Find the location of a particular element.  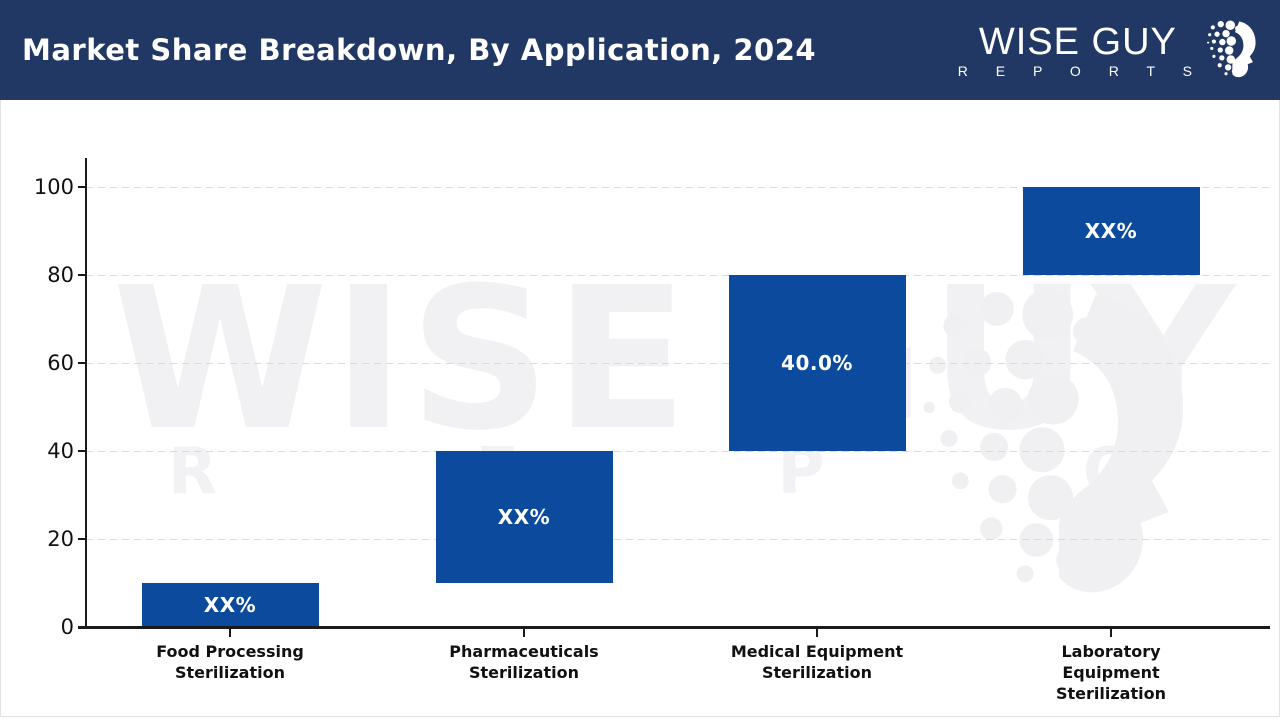

category-label: Laboratory Equipment Sterilization is located at coordinates (1111, 672).